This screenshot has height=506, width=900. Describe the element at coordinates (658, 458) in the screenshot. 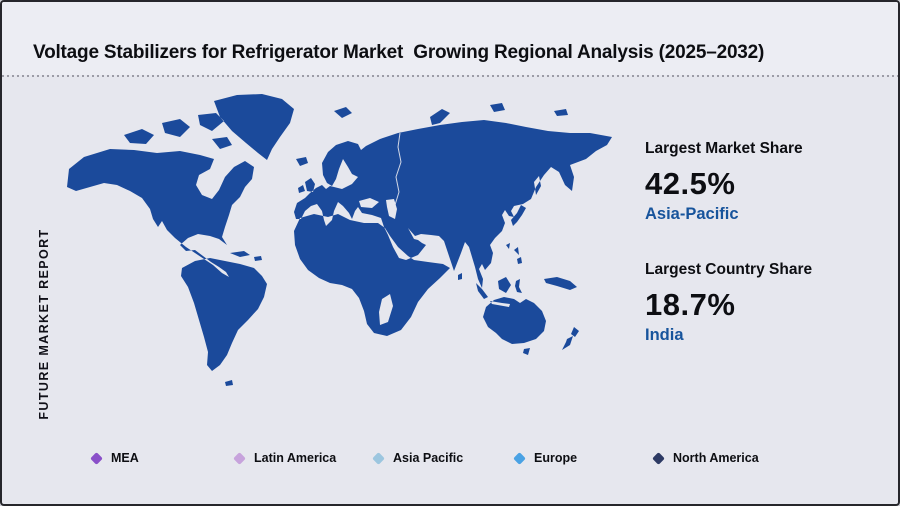

I see `north-america-diamond-icon` at that location.